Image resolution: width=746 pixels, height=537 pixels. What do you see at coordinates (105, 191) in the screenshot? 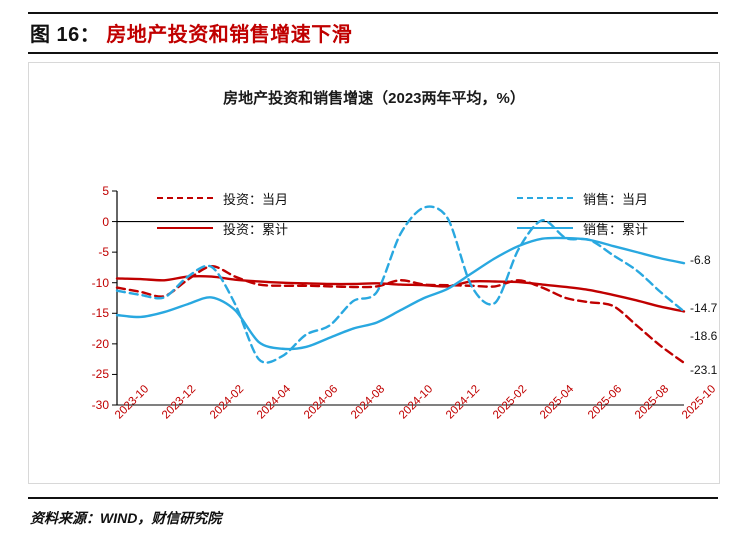
I see `y-tick-label: 5` at bounding box center [105, 191].